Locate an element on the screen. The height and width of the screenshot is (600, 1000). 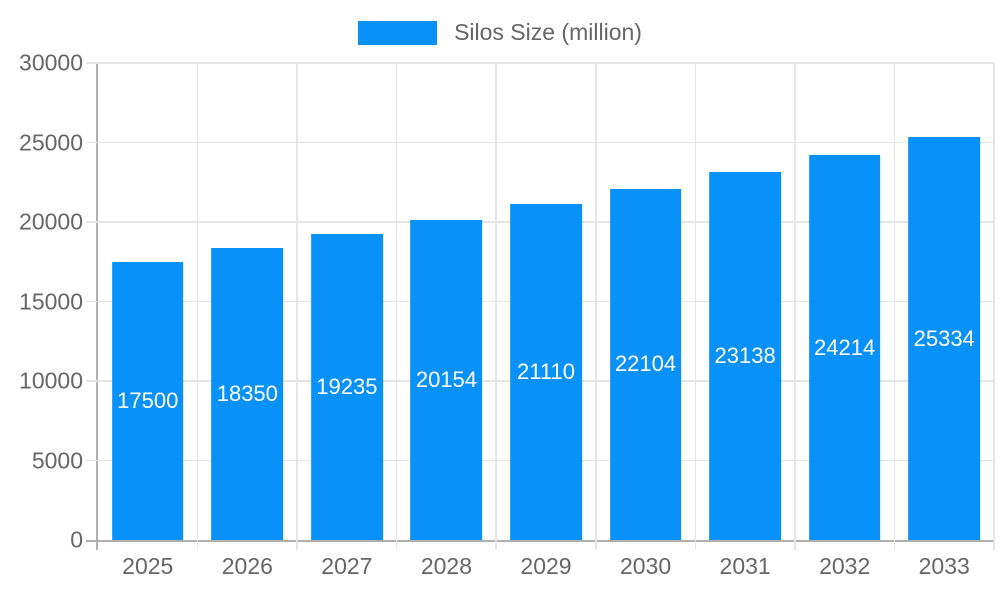
bar-value-label: 21110 is located at coordinates (546, 372).